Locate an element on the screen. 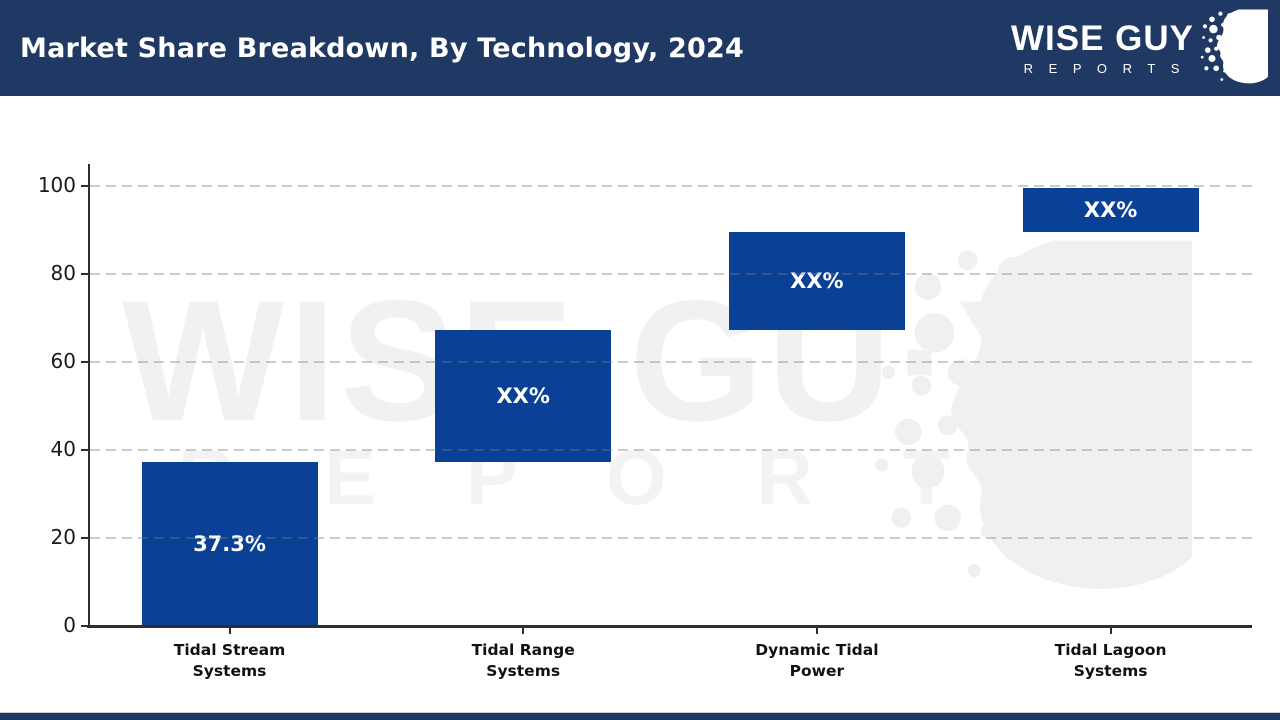  bar-dynamic-tidal-power: XX% is located at coordinates (816, 280).